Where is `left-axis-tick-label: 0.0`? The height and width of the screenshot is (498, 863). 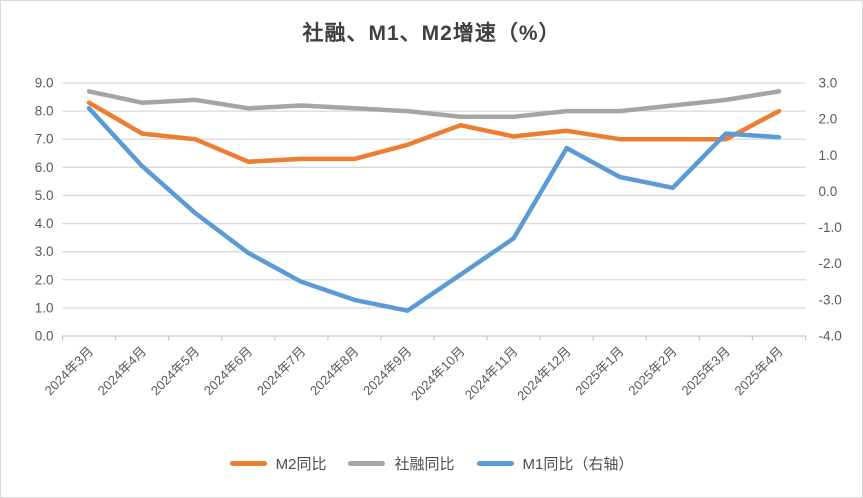
left-axis-tick-label: 0.0 is located at coordinates (44, 336).